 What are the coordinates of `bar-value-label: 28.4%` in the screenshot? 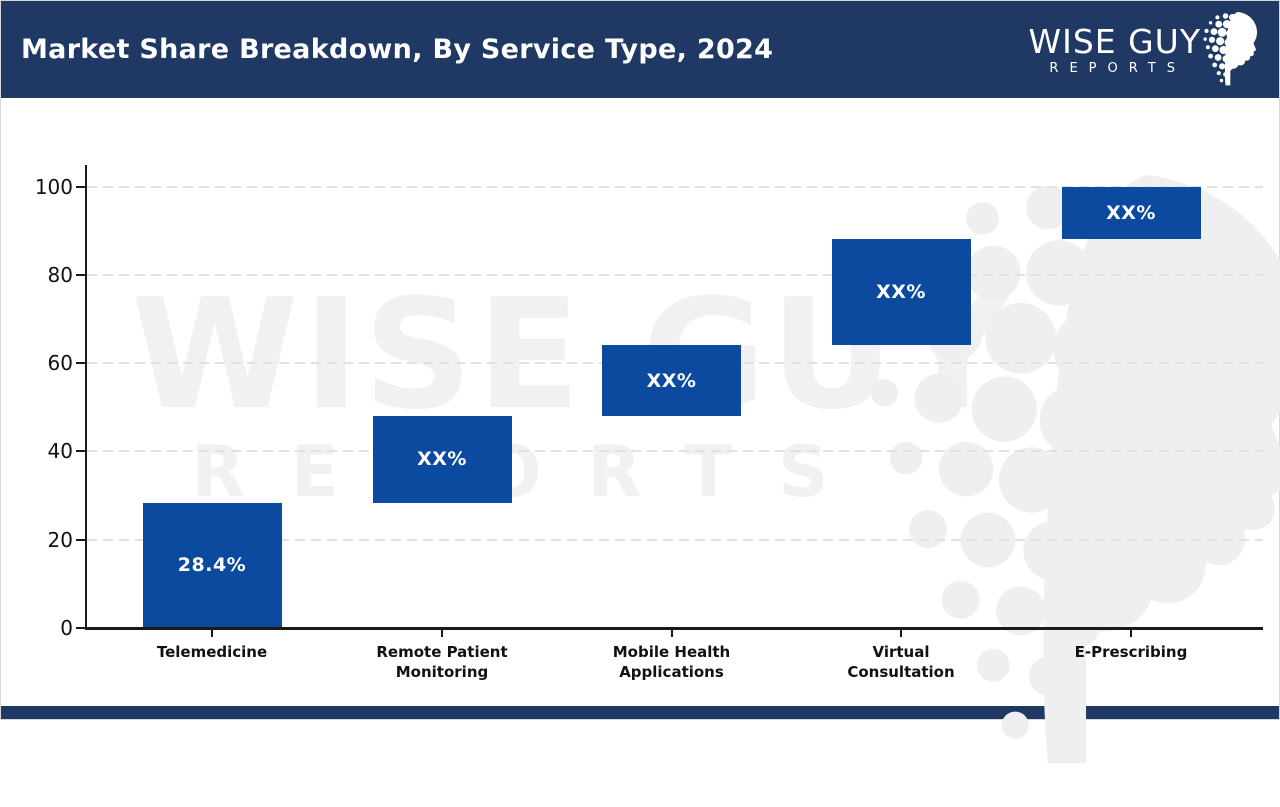 It's located at (212, 565).